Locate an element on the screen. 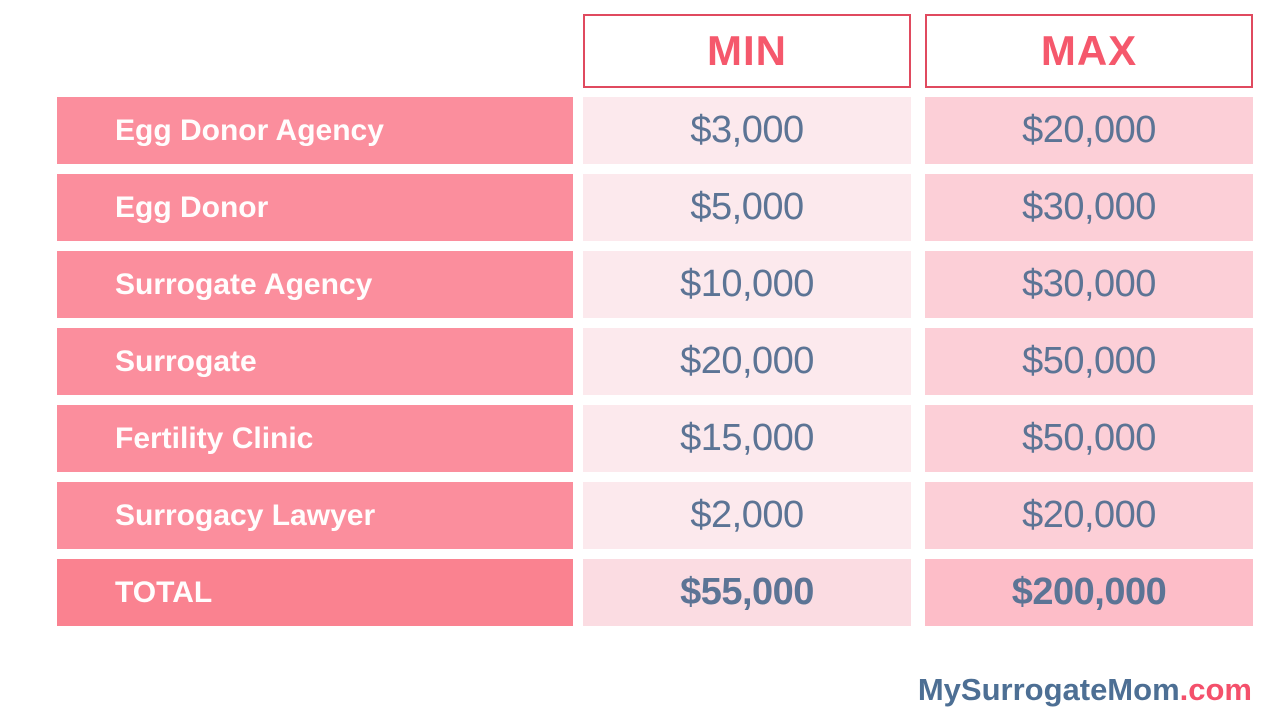  row-label: Egg Donor is located at coordinates (315, 207).